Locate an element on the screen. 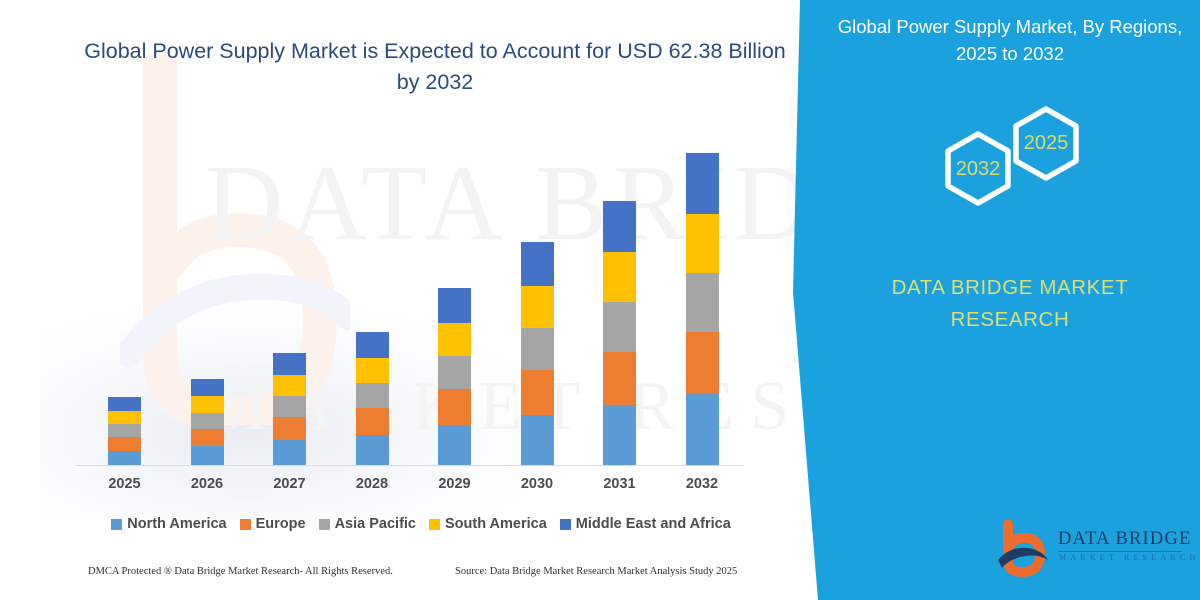 Image resolution: width=1200 pixels, height=600 pixels. x-label-2030: 2030 is located at coordinates (537, 484).